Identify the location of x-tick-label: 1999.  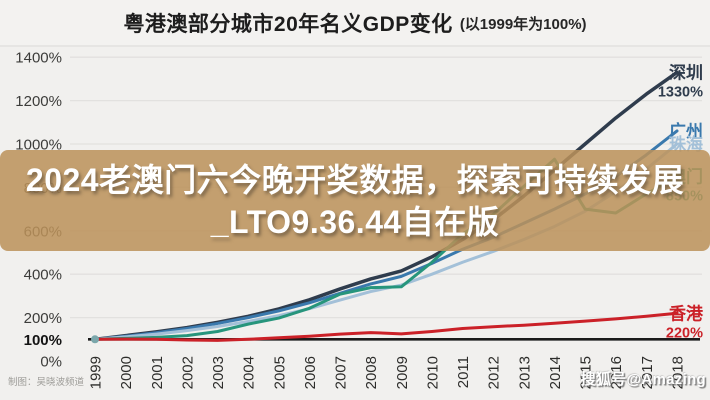
(96, 372).